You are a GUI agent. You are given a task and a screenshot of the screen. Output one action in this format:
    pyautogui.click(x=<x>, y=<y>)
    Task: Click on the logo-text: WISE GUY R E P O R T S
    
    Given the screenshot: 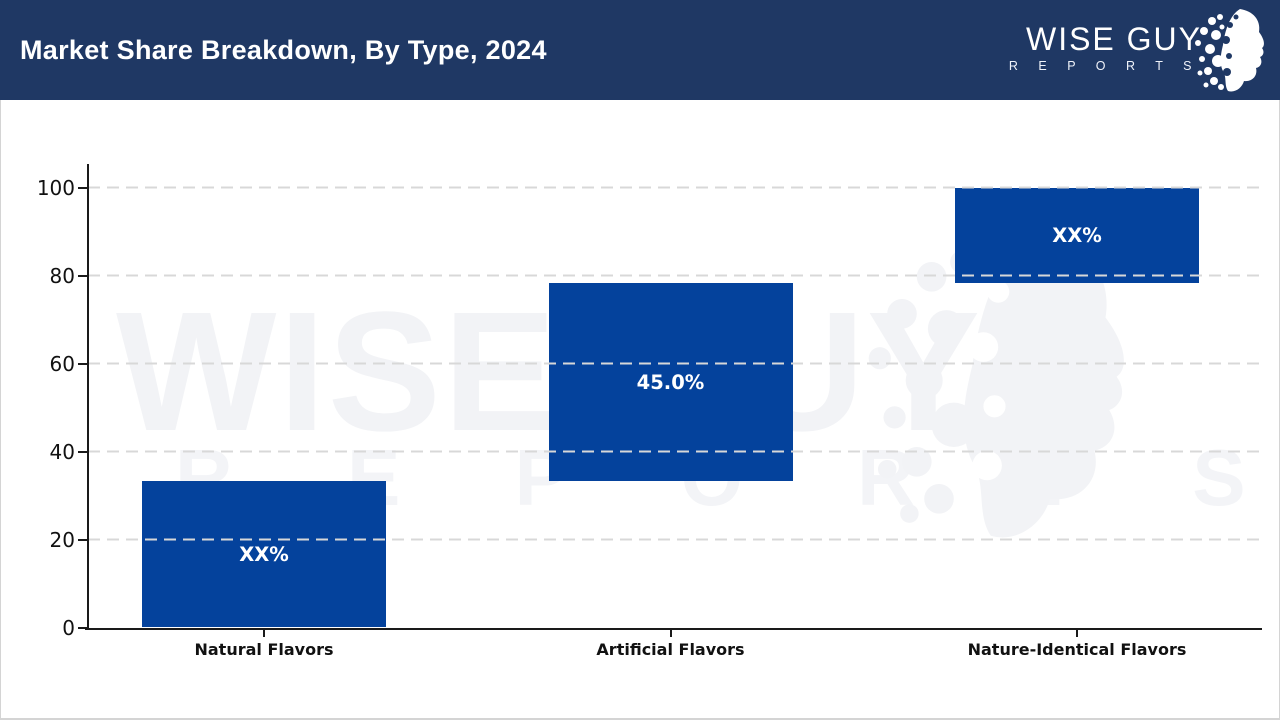 What is the action you would take?
    pyautogui.click(x=1105, y=47)
    